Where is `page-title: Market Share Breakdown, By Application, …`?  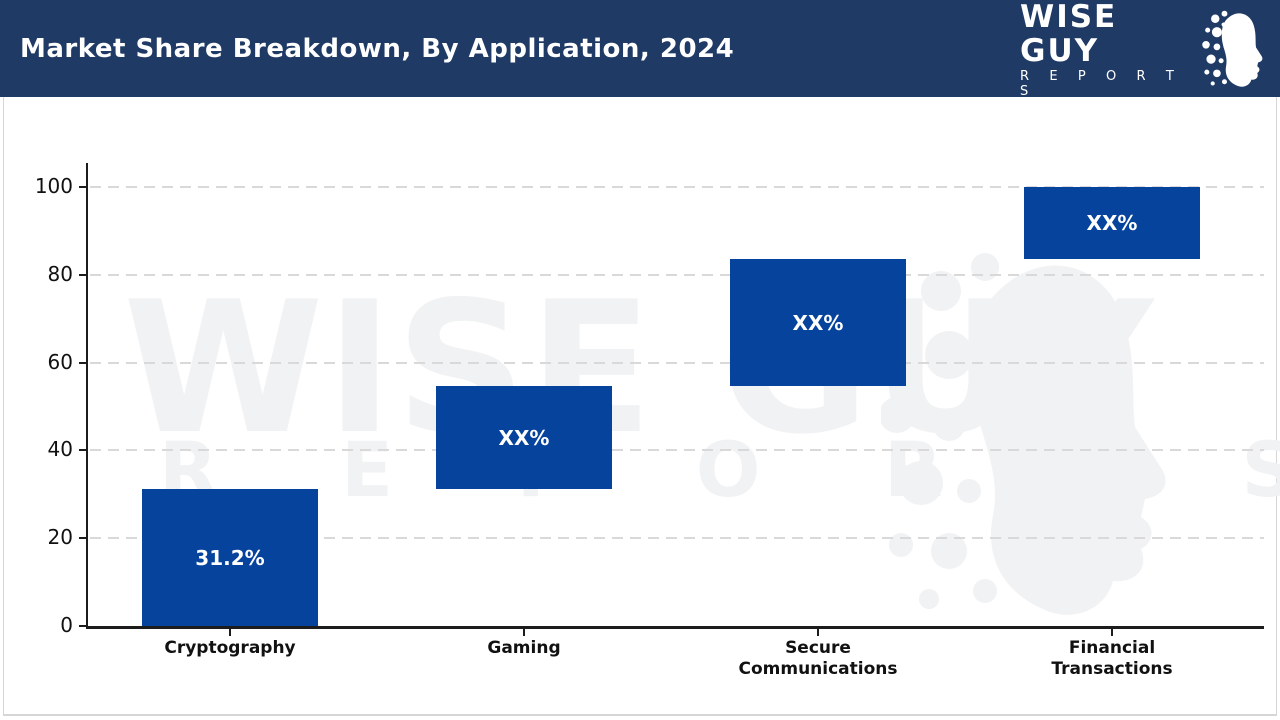
page-title: Market Share Breakdown, By Application, … is located at coordinates (377, 48).